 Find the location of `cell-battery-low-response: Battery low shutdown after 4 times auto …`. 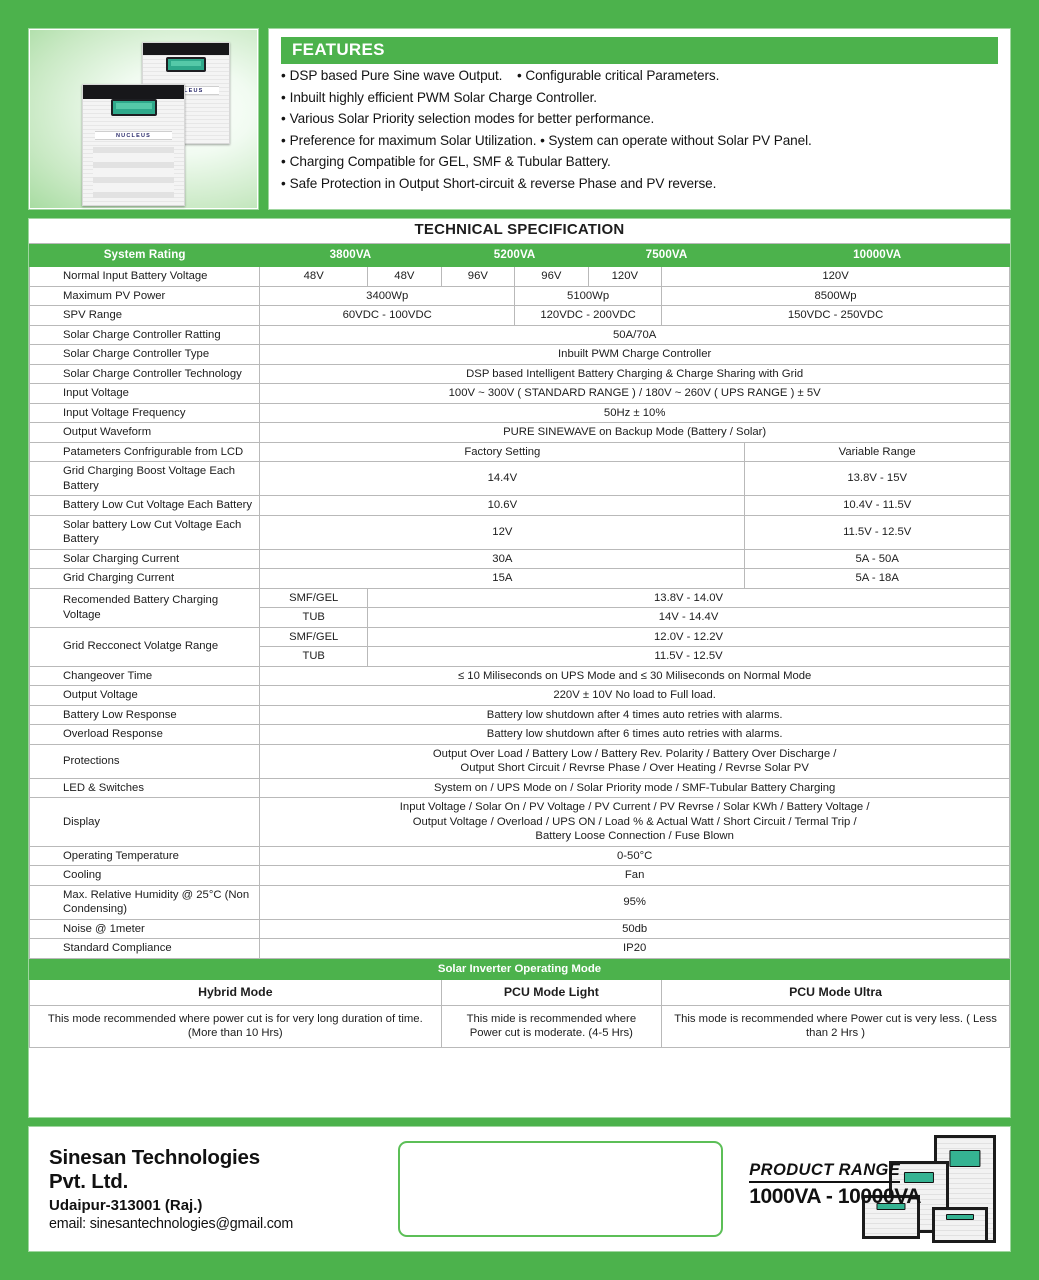

cell-battery-low-response: Battery low shutdown after 4 times auto … is located at coordinates (634, 714).